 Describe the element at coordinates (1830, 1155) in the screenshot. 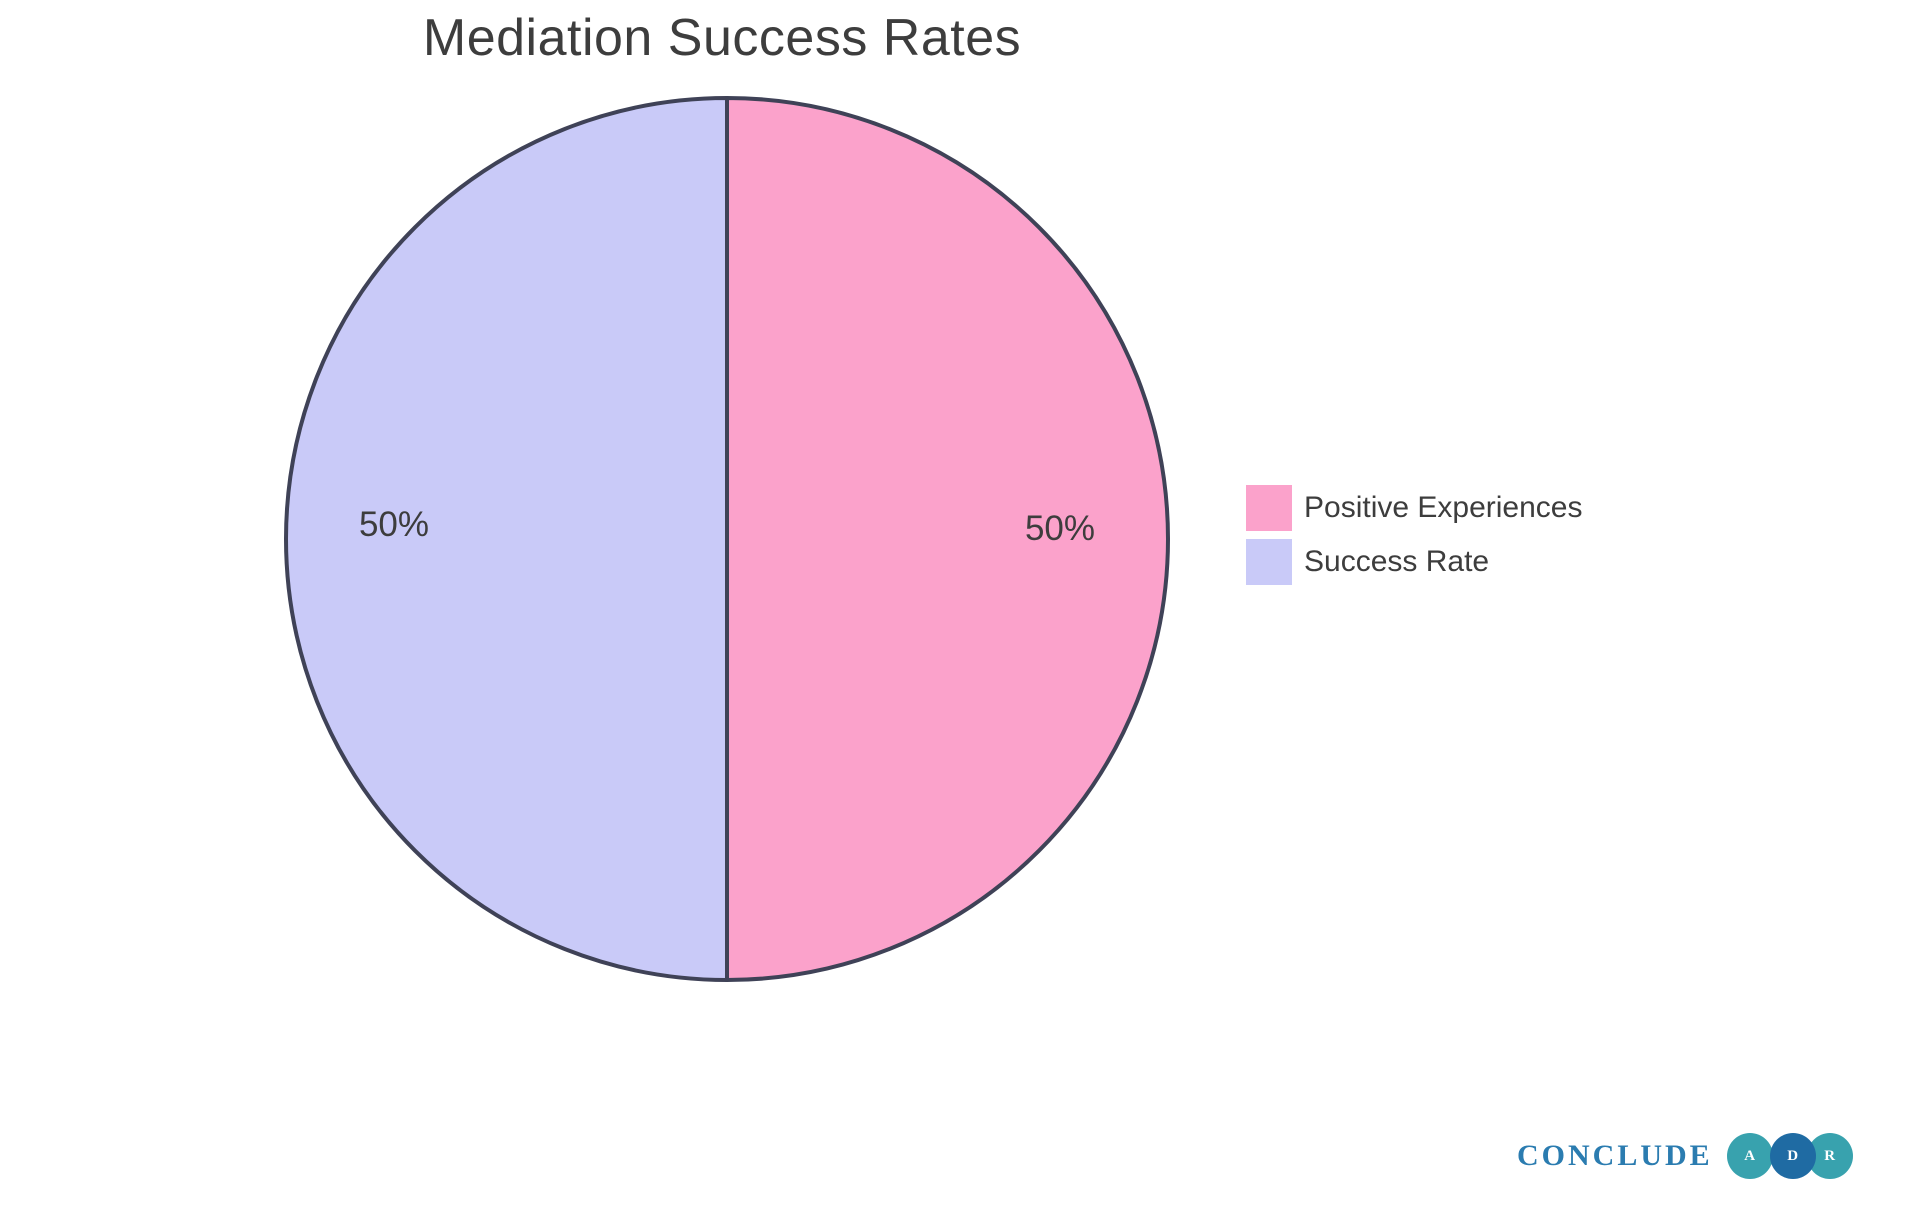

I see `logo-badge-r-letter: R` at that location.